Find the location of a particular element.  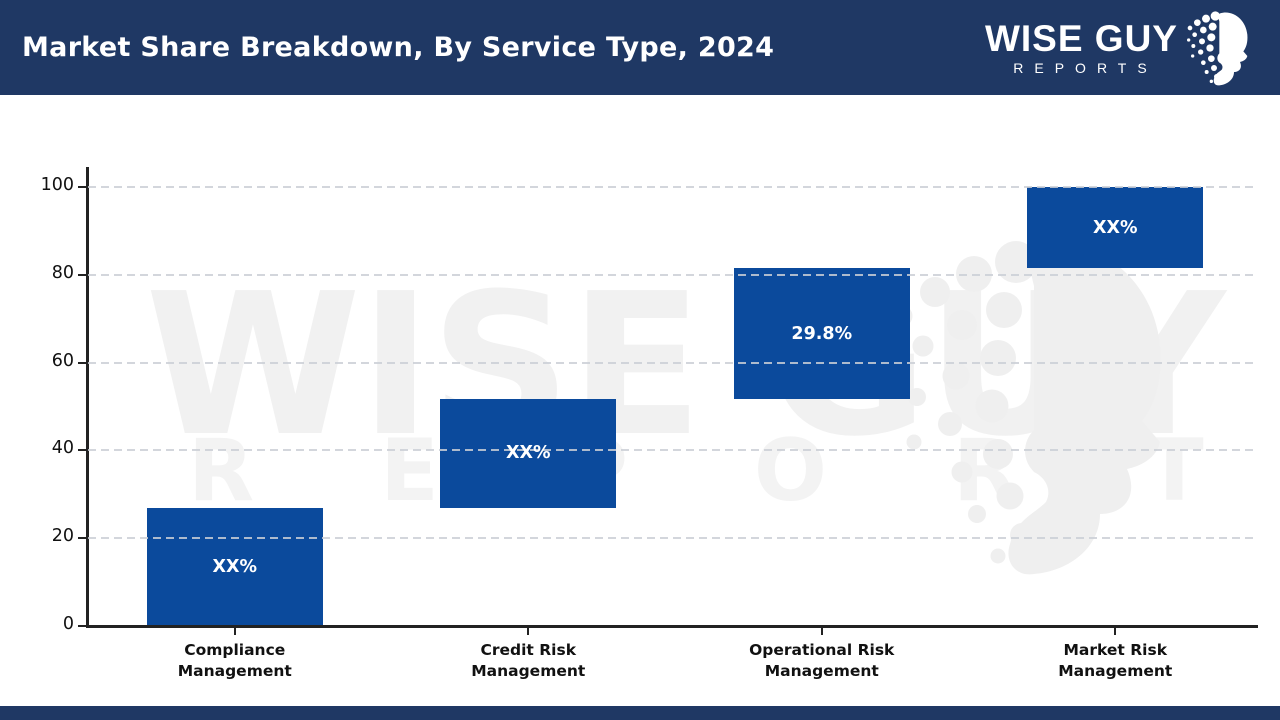

y-tick-label: 100 is located at coordinates (57, 185).